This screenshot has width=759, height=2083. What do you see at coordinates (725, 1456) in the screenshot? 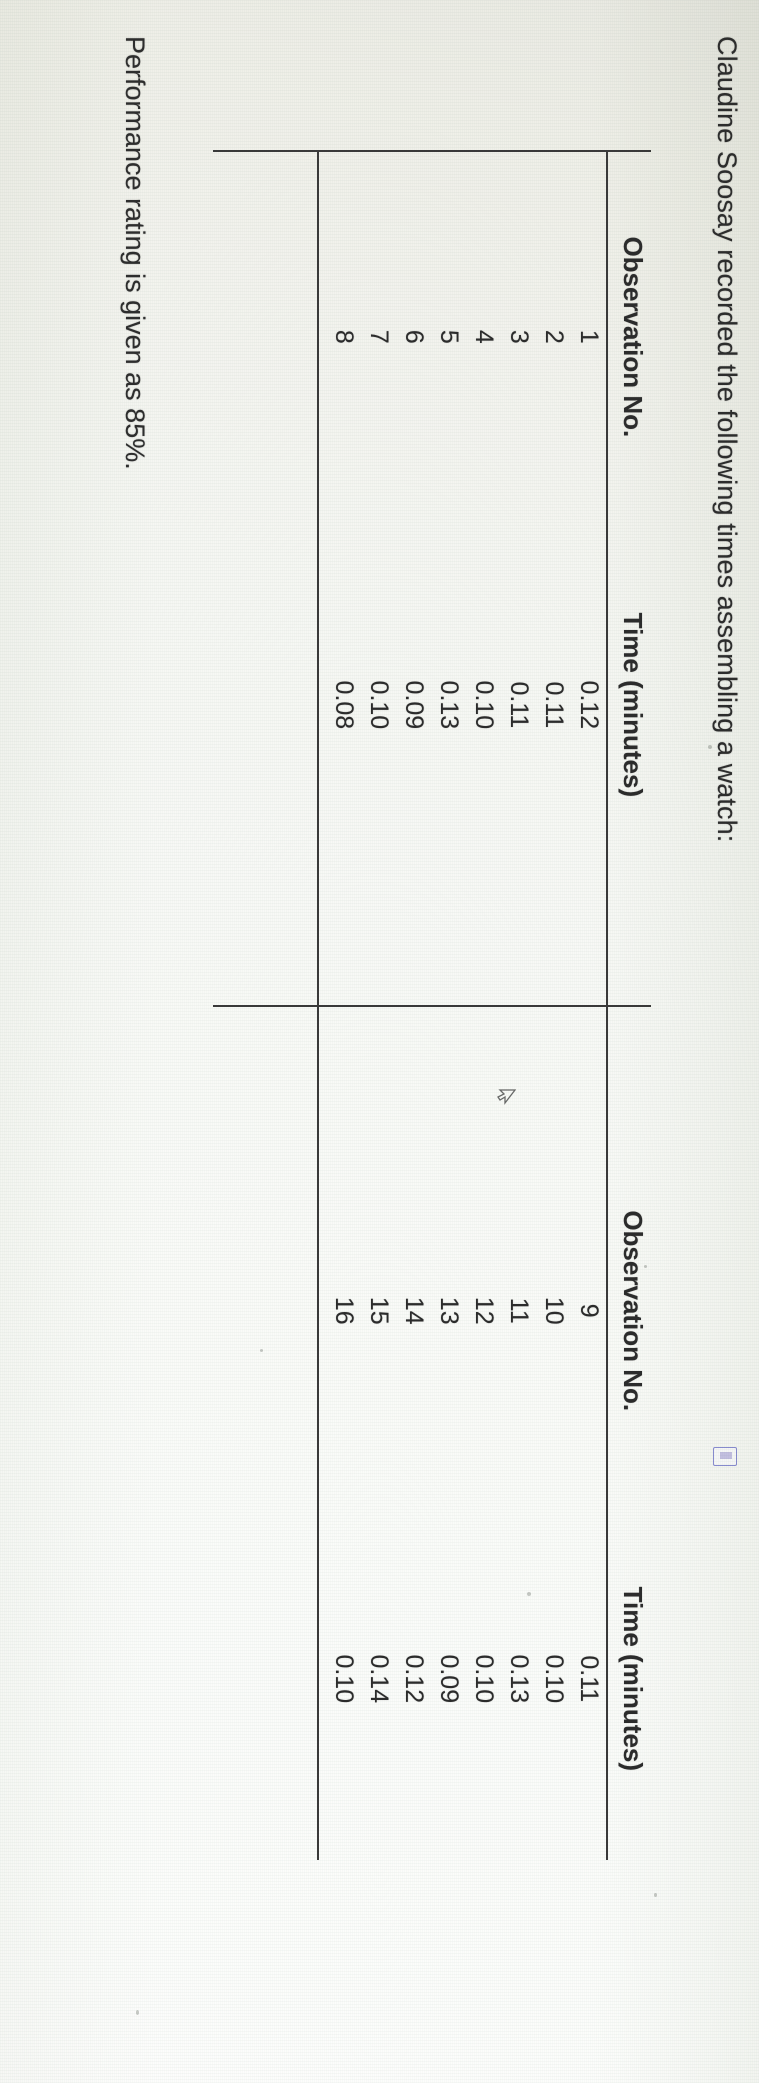
I see `page-marker-icon` at bounding box center [725, 1456].